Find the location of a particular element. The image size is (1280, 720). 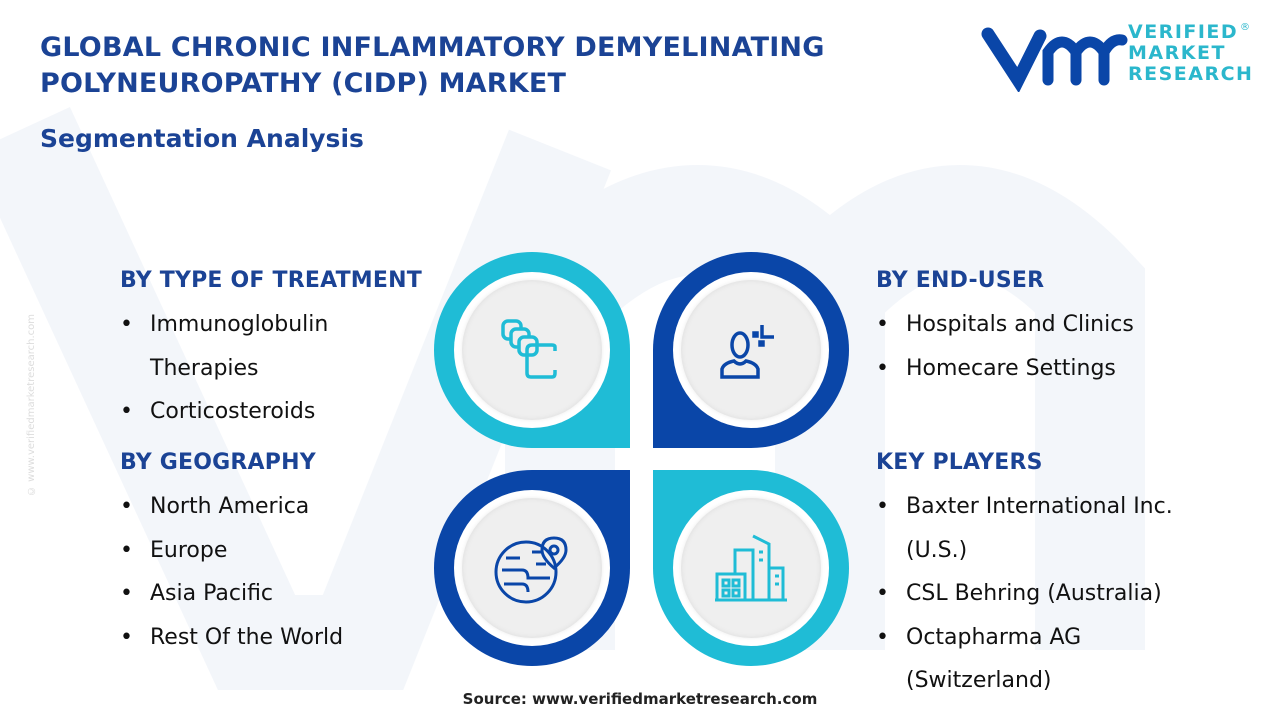

buildings-icon is located at coordinates (751, 568).